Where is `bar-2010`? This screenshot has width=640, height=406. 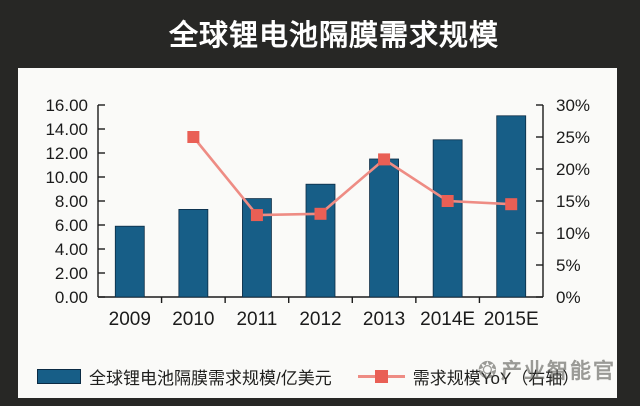
bar-2010 is located at coordinates (193, 253).